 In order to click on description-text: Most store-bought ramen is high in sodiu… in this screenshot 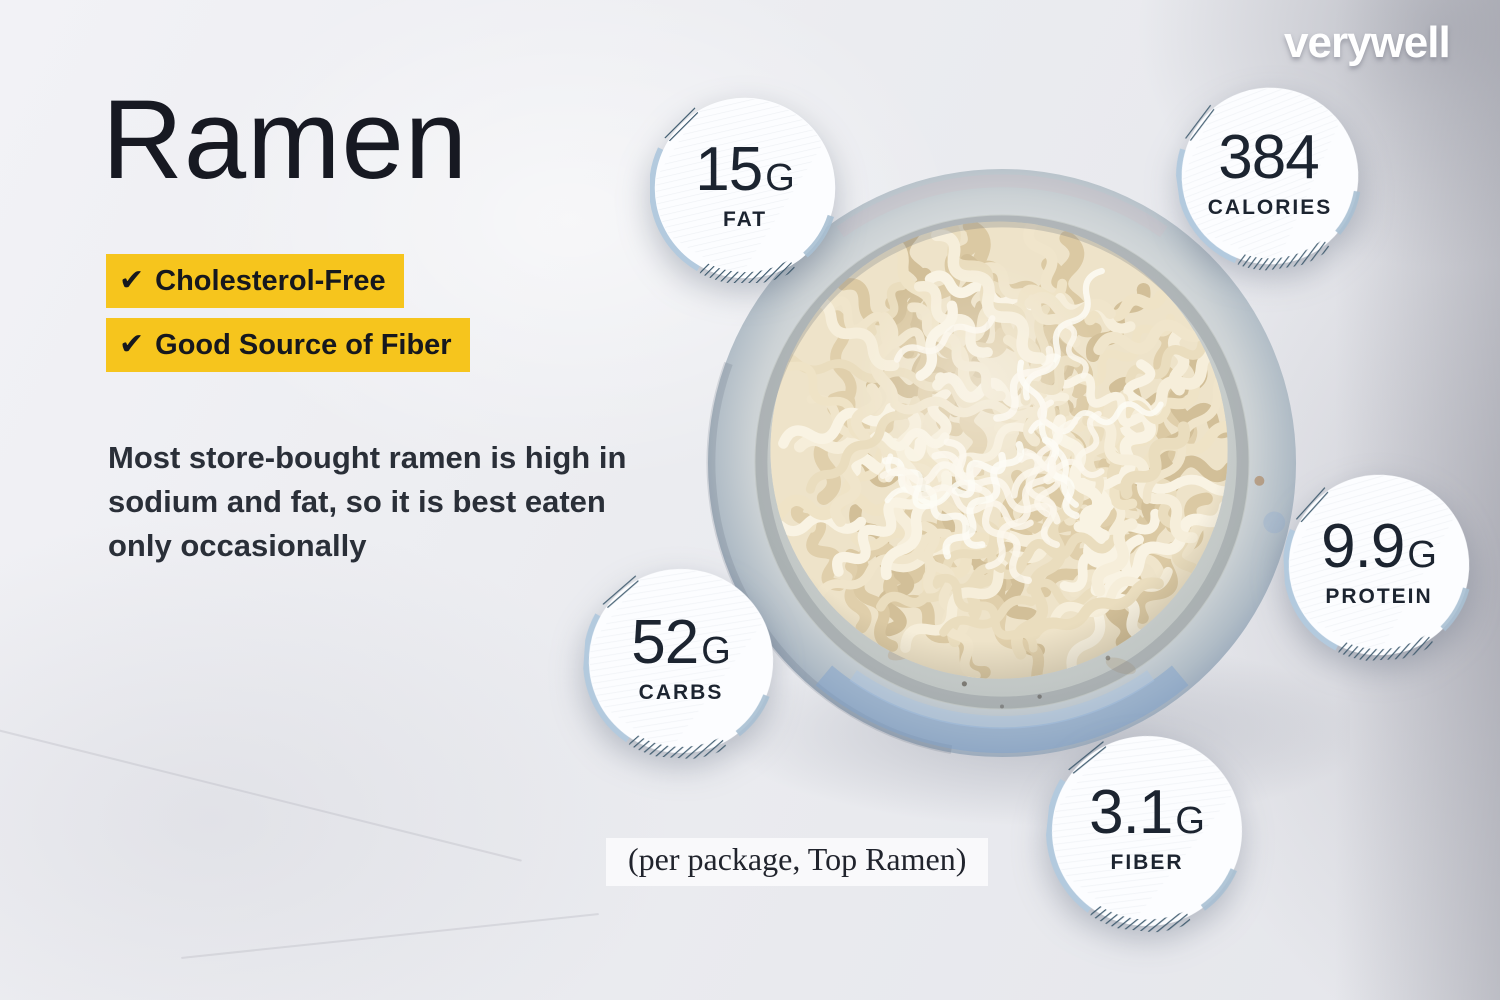, I will do `click(367, 501)`.